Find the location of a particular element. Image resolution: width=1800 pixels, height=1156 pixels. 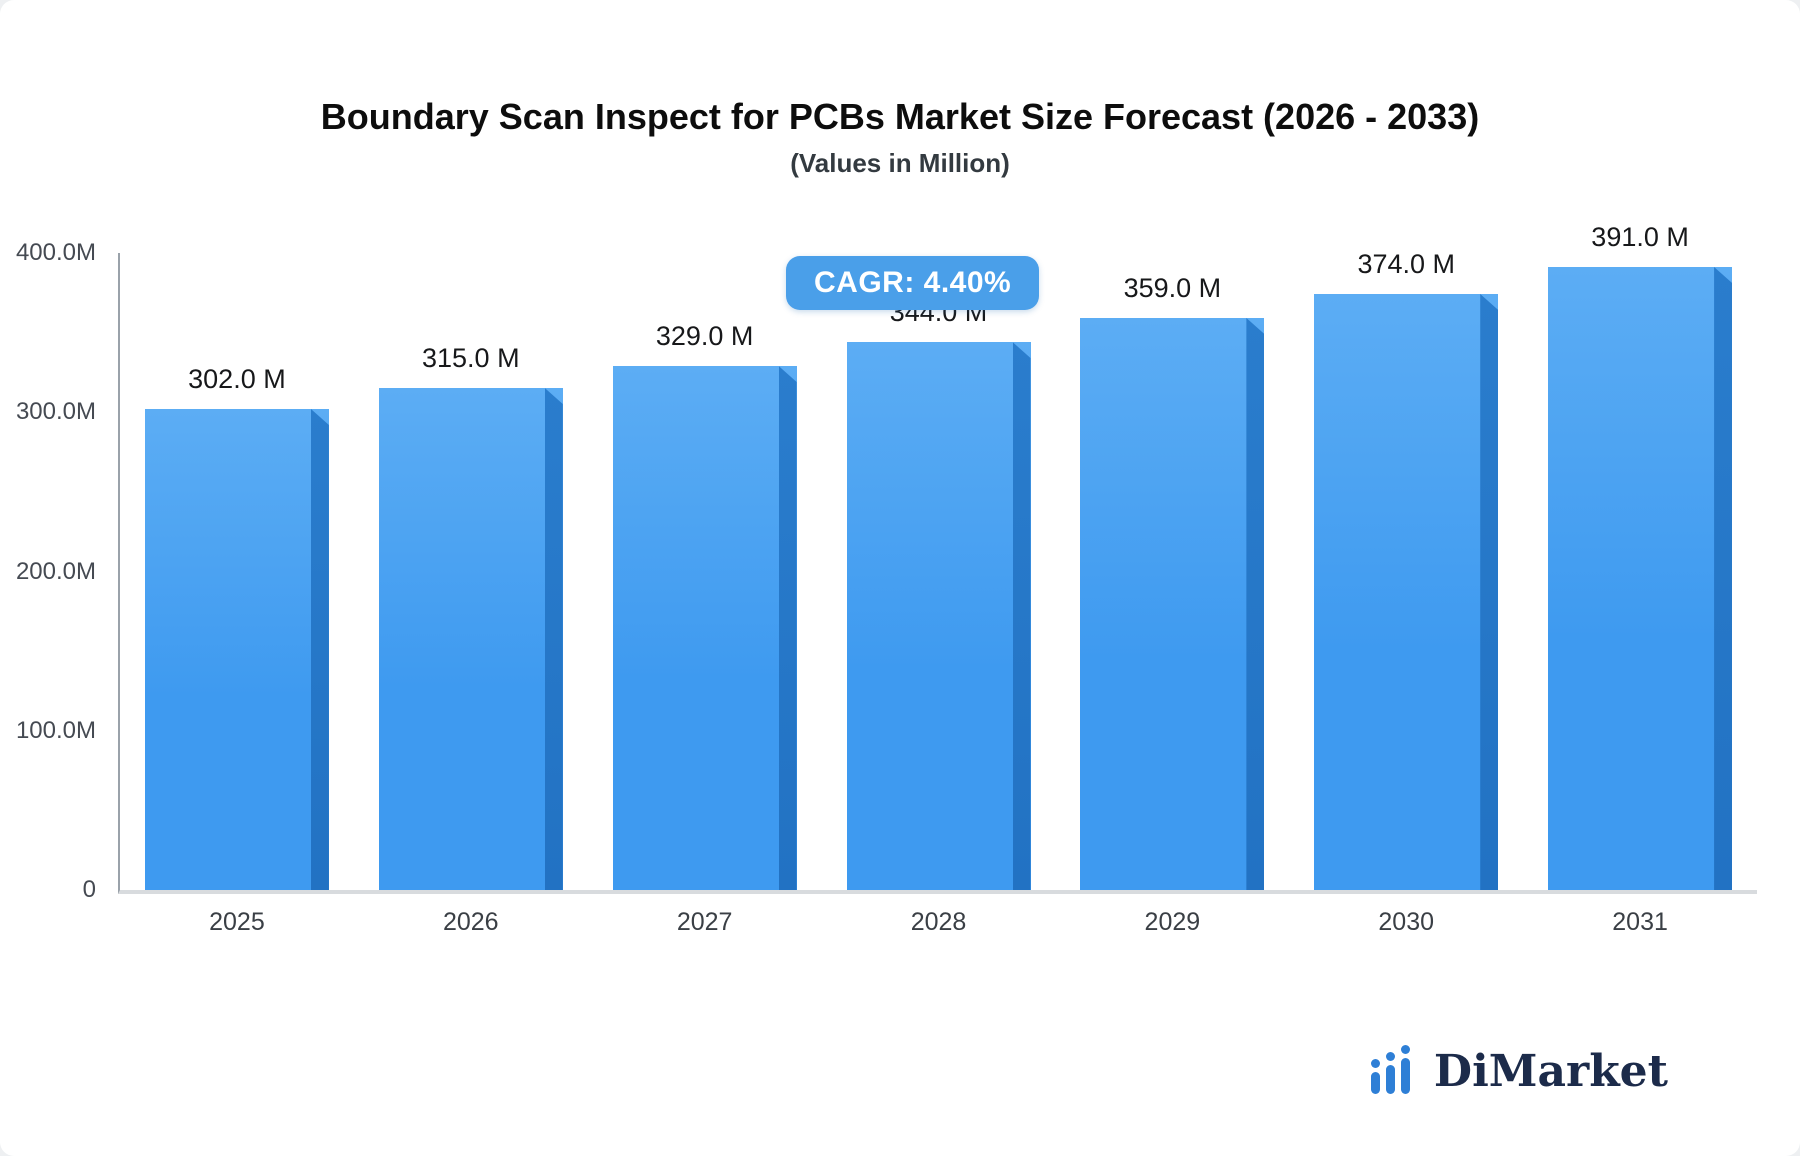

x-axis-label: 2027 is located at coordinates (704, 922).